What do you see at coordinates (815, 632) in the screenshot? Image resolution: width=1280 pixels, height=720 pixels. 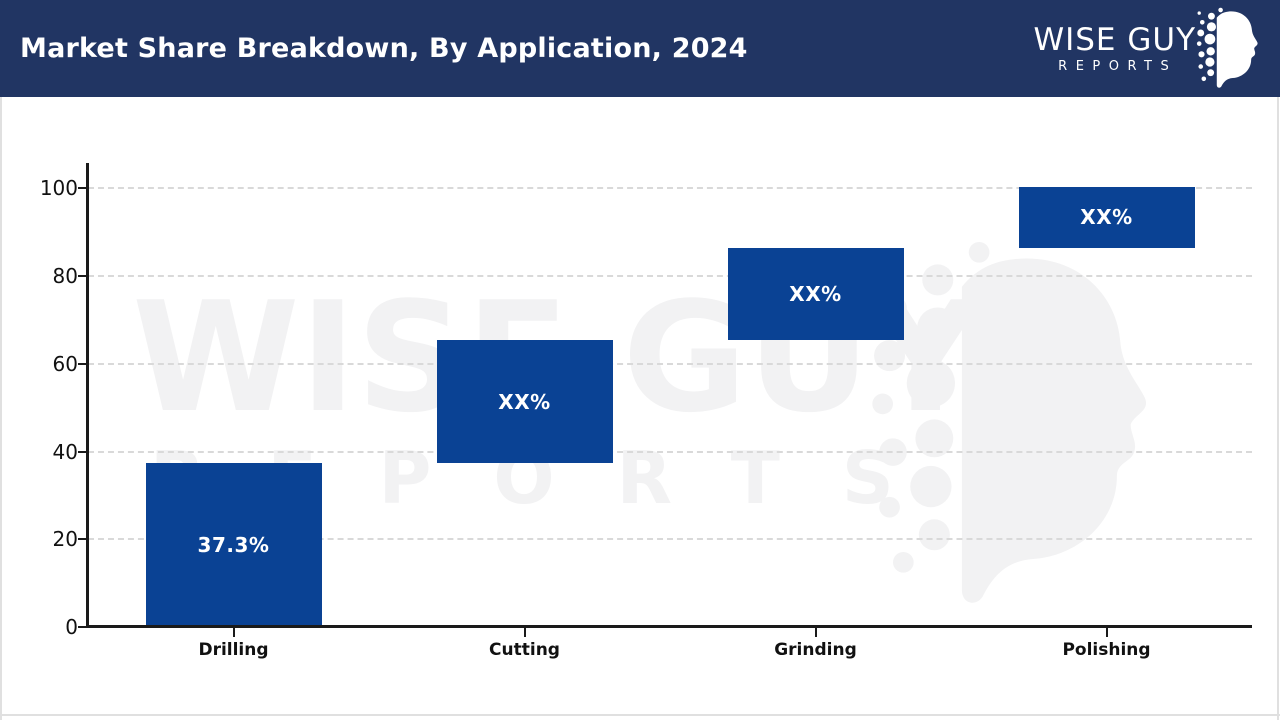 I see `x-tick-mark-grinding` at bounding box center [815, 632].